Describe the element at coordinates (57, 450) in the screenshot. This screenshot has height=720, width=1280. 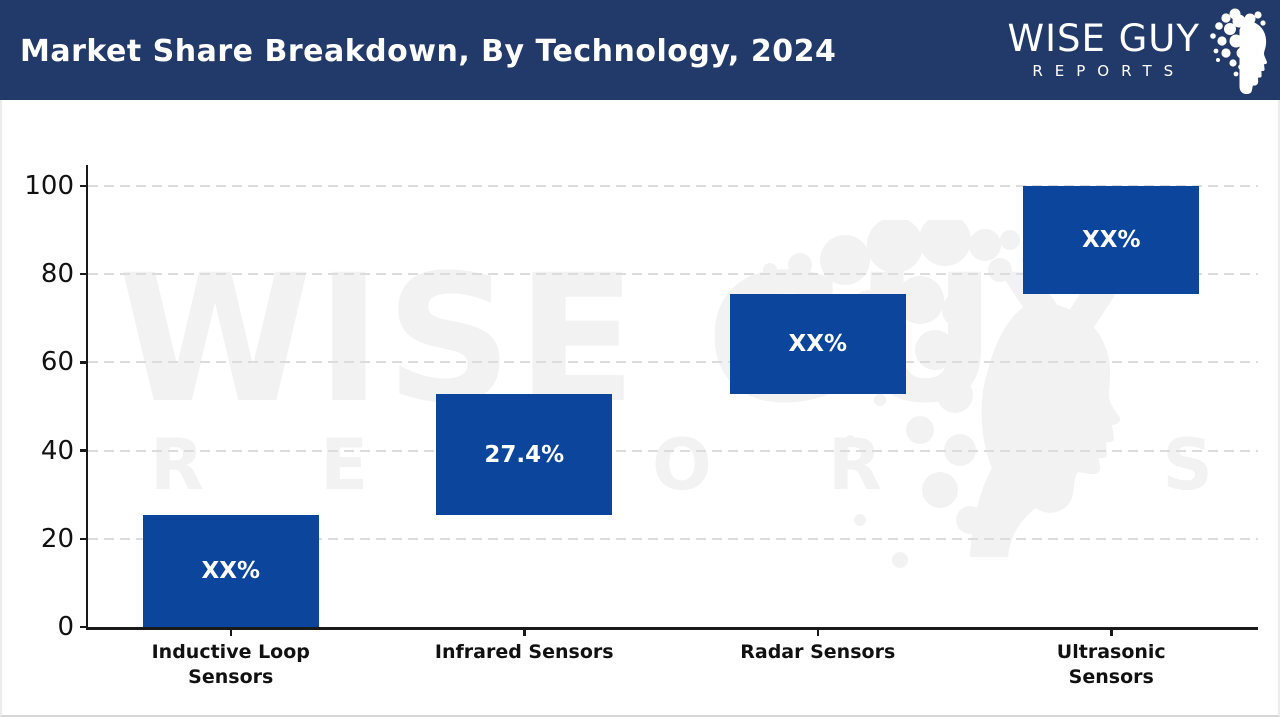
I see `y-tick-label-40: 40` at that location.